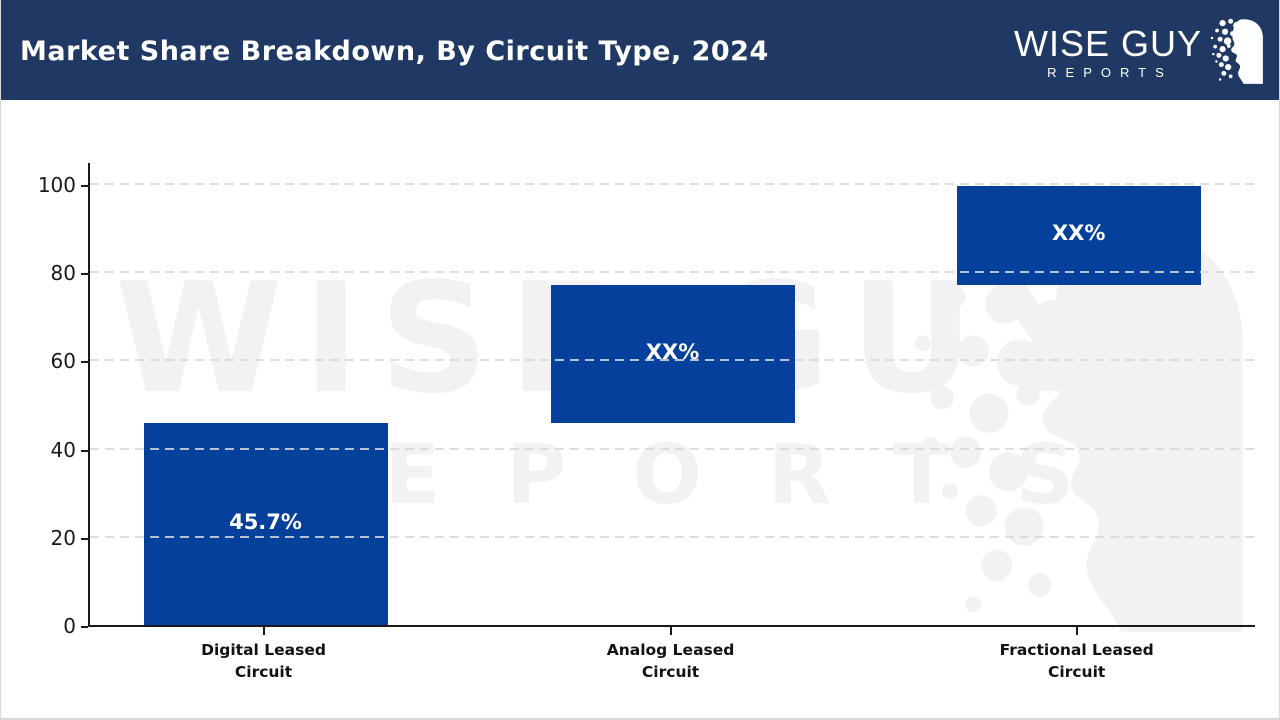 This screenshot has height=720, width=1280. What do you see at coordinates (1236, 51) in the screenshot?
I see `dotted-face-icon` at bounding box center [1236, 51].